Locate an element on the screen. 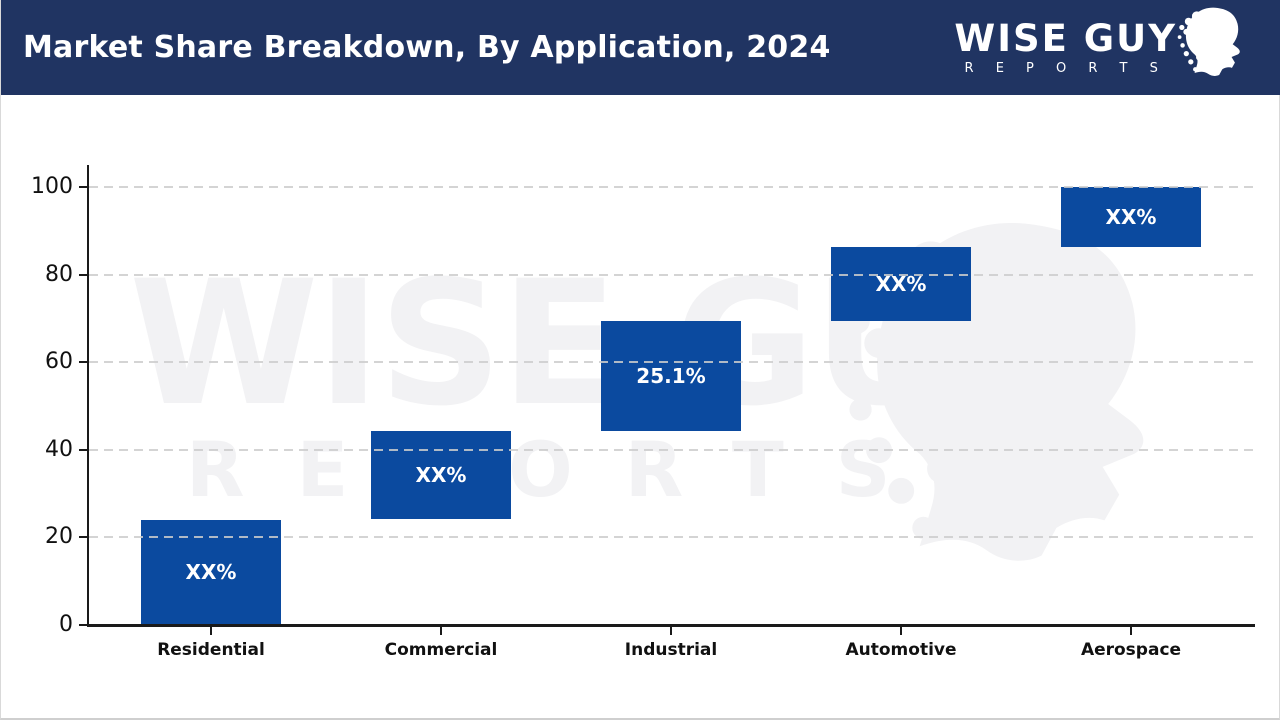 Image resolution: width=1280 pixels, height=720 pixels. bar-commercial: XX% is located at coordinates (441, 475).